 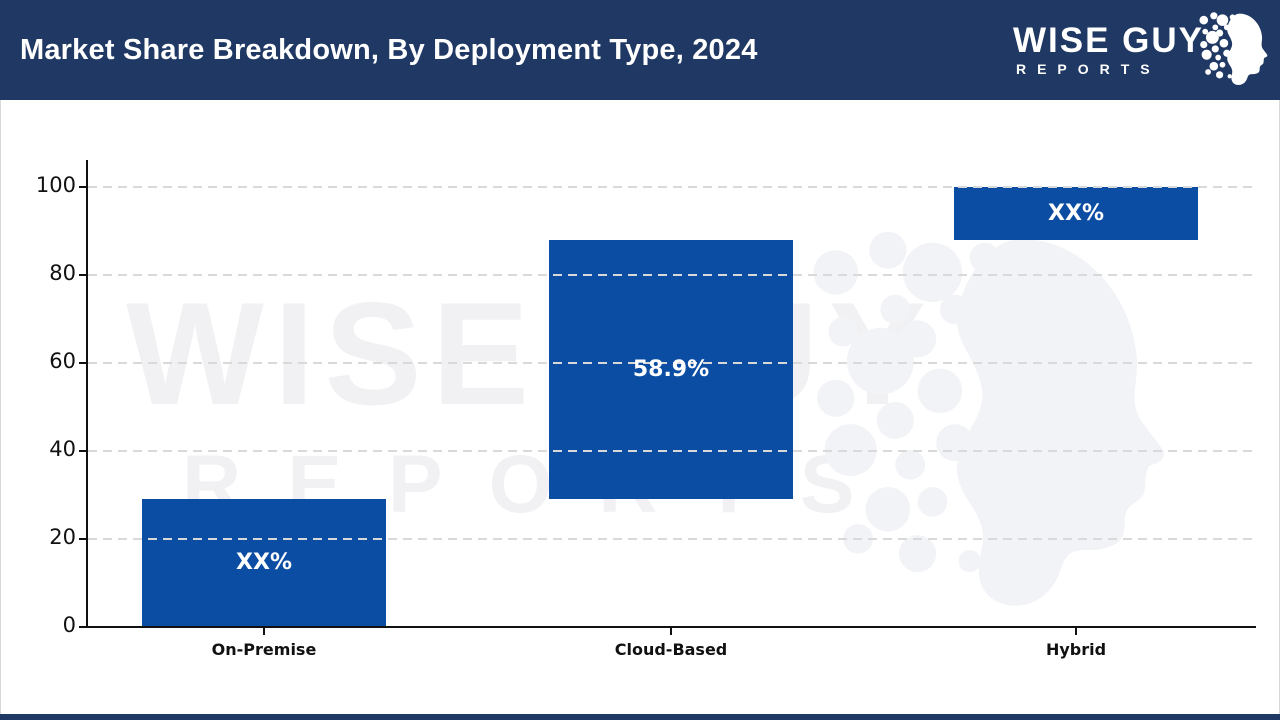 What do you see at coordinates (989, 418) in the screenshot?
I see `watermark-head-silhouette` at bounding box center [989, 418].